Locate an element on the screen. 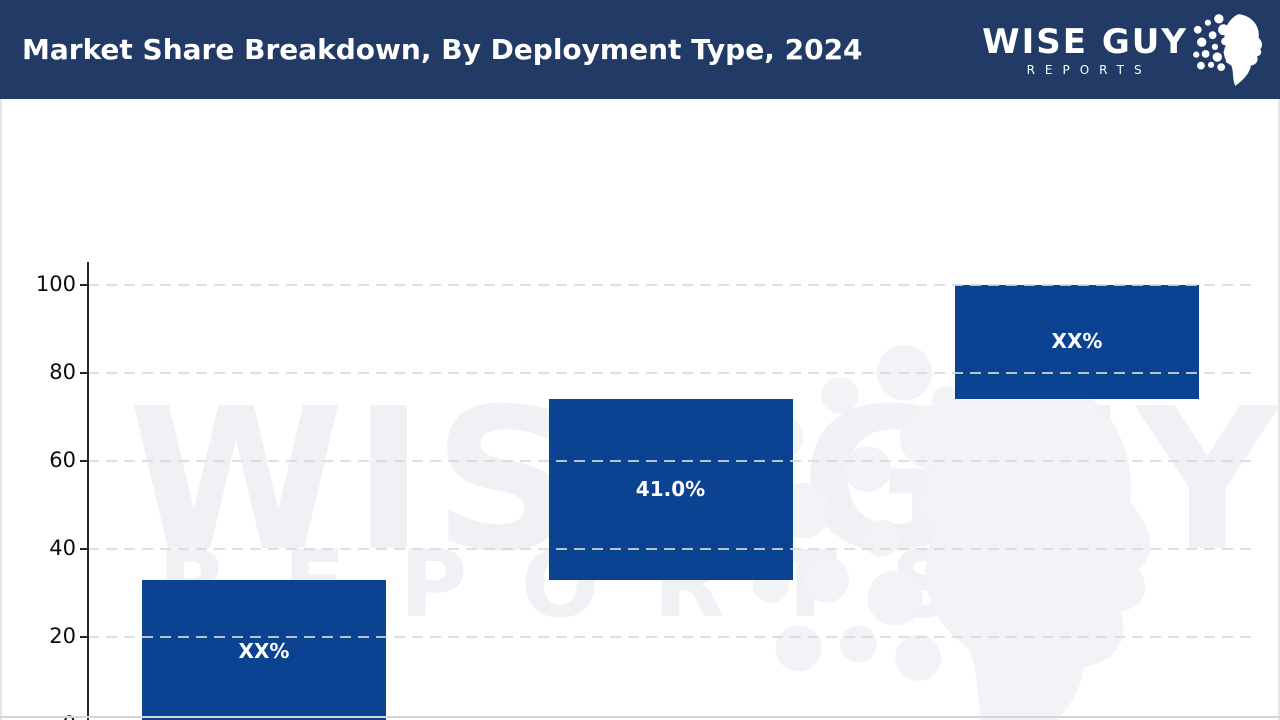 This screenshot has width=1280, height=720. wiseguy-face-icon is located at coordinates (1228, 50).